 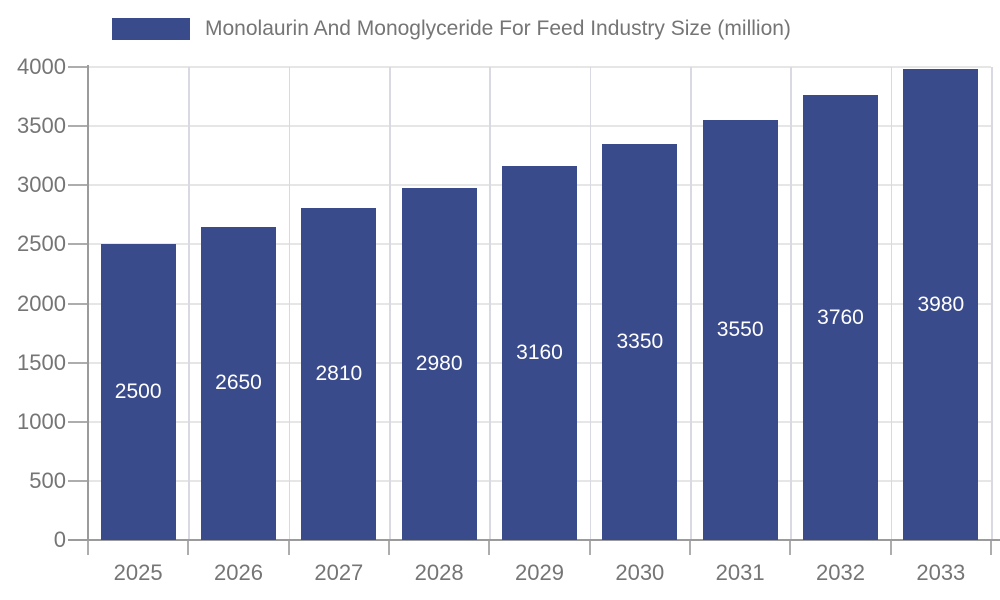 What do you see at coordinates (47, 480) in the screenshot?
I see `y-tick-label: 500` at bounding box center [47, 480].